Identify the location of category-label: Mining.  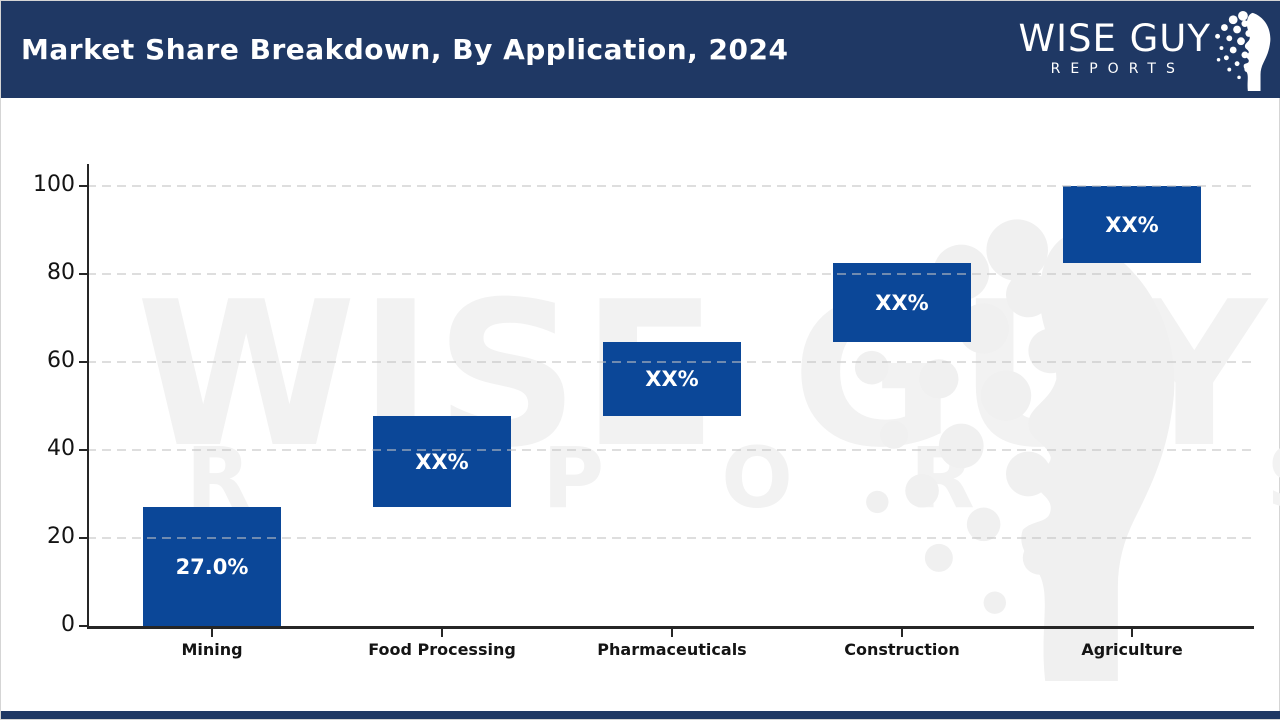
(212, 649).